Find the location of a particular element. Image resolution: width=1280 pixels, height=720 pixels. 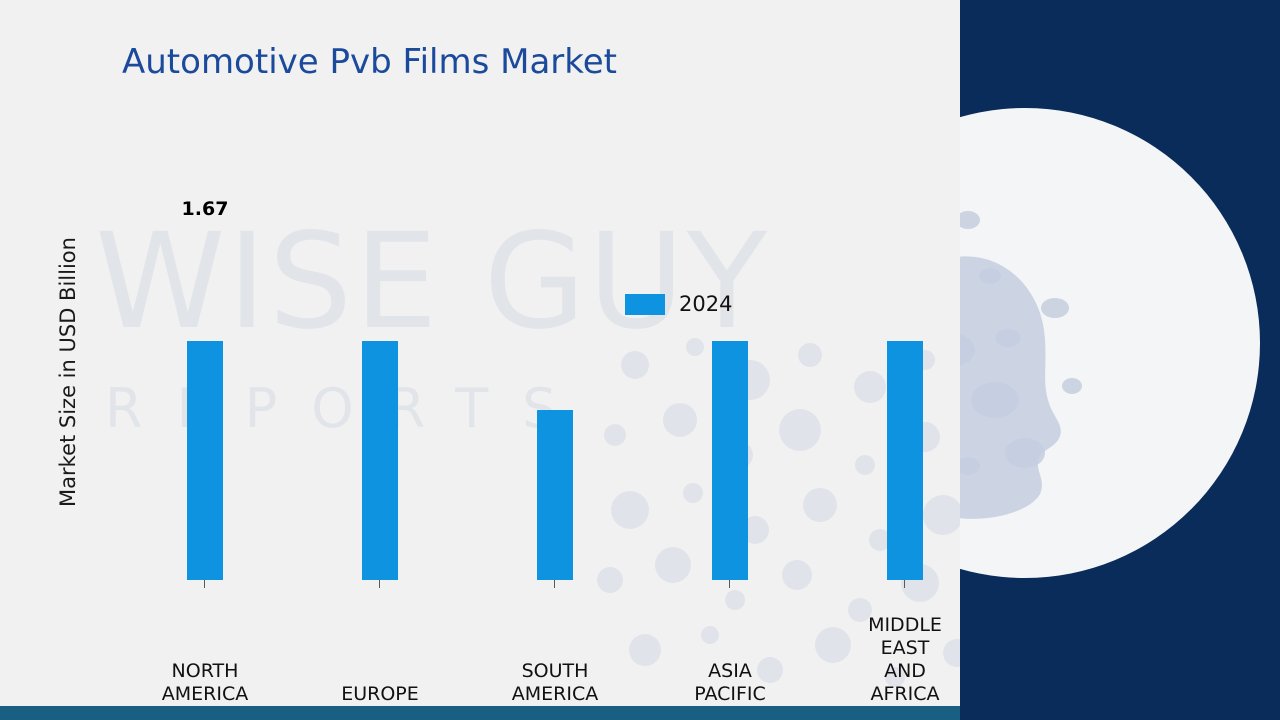

category-label-line: EUROPE is located at coordinates (380, 694).